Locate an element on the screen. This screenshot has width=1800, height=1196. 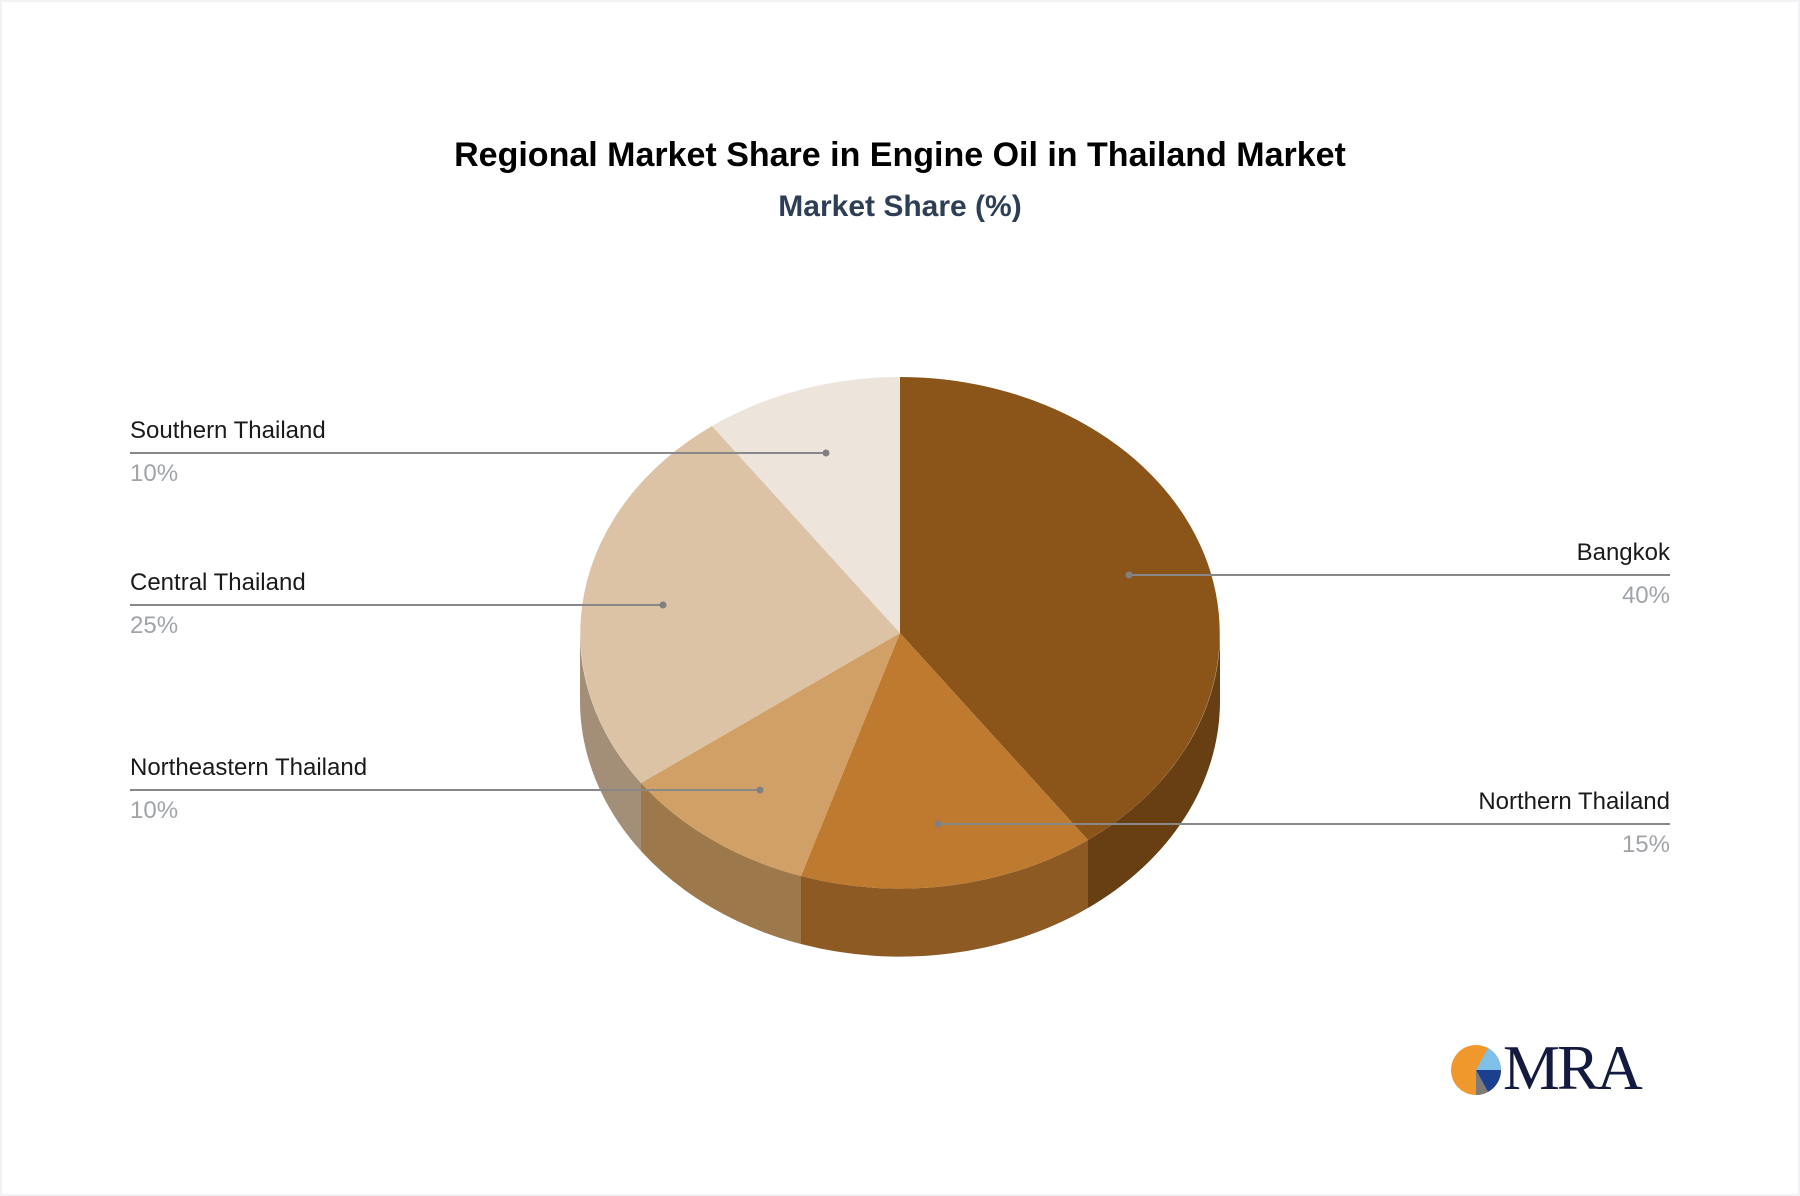
label-northeastern-thailand: Northeastern Thailand is located at coordinates (249, 767).